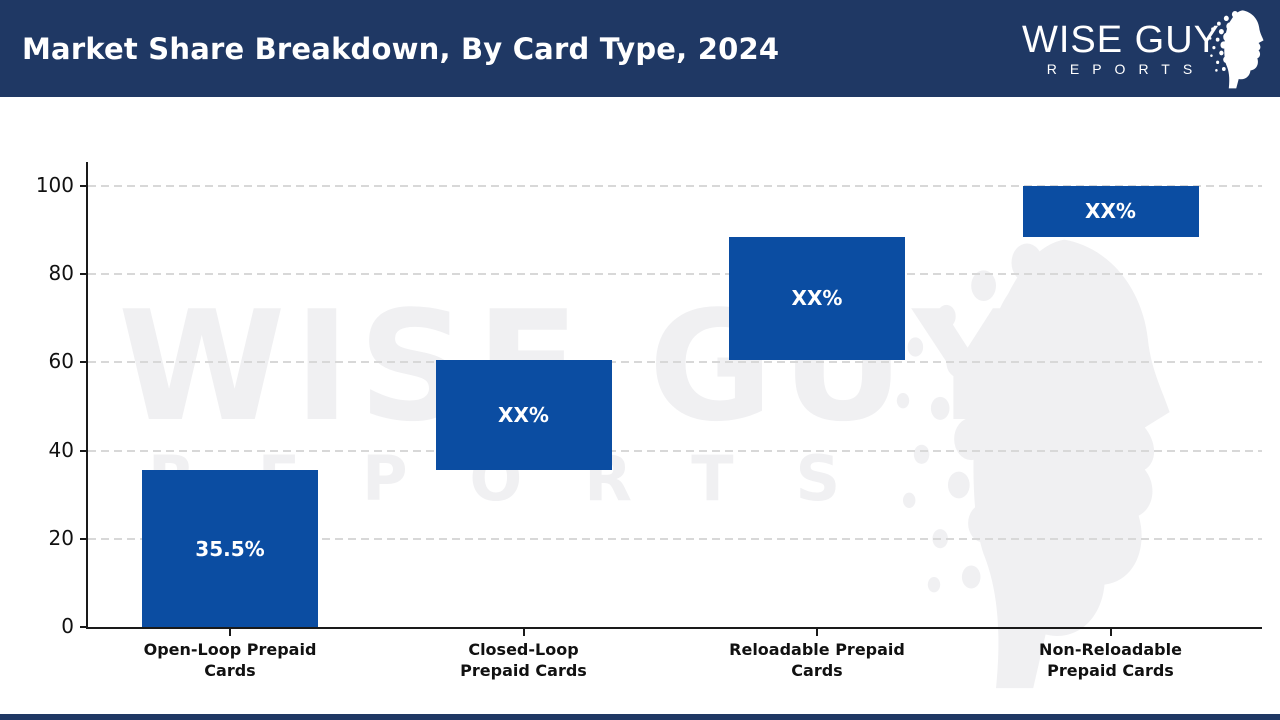  Describe the element at coordinates (61, 273) in the screenshot. I see `y-tick-label: 80` at that location.